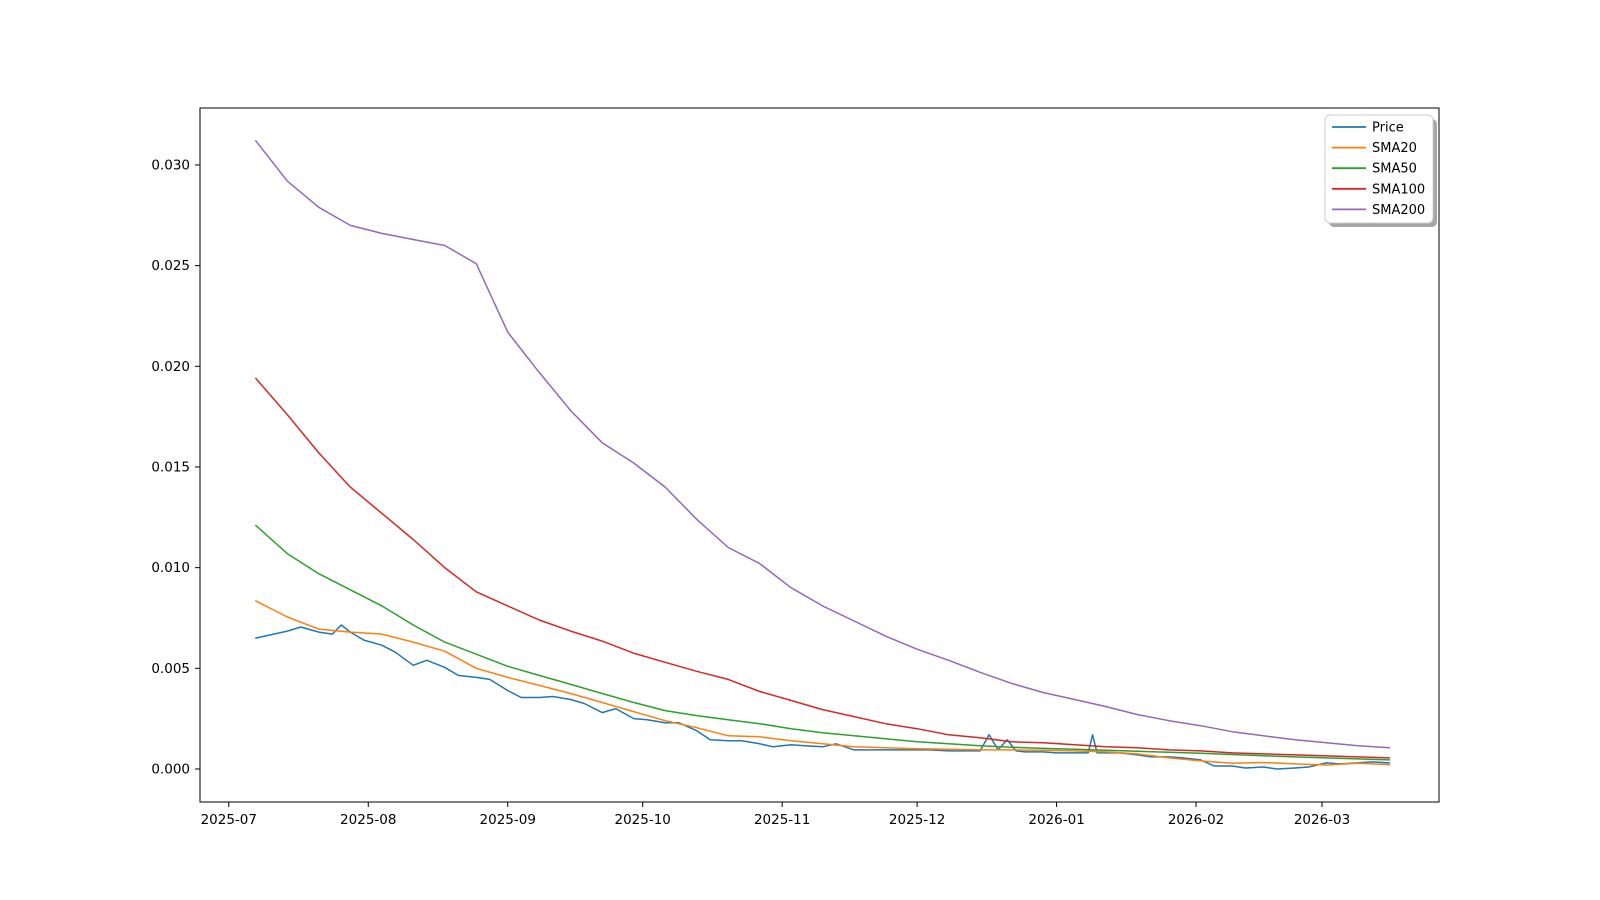 Image resolution: width=1600 pixels, height=900 pixels. What do you see at coordinates (1398, 189) in the screenshot?
I see `legend-label-sma100: SMA100` at bounding box center [1398, 189].